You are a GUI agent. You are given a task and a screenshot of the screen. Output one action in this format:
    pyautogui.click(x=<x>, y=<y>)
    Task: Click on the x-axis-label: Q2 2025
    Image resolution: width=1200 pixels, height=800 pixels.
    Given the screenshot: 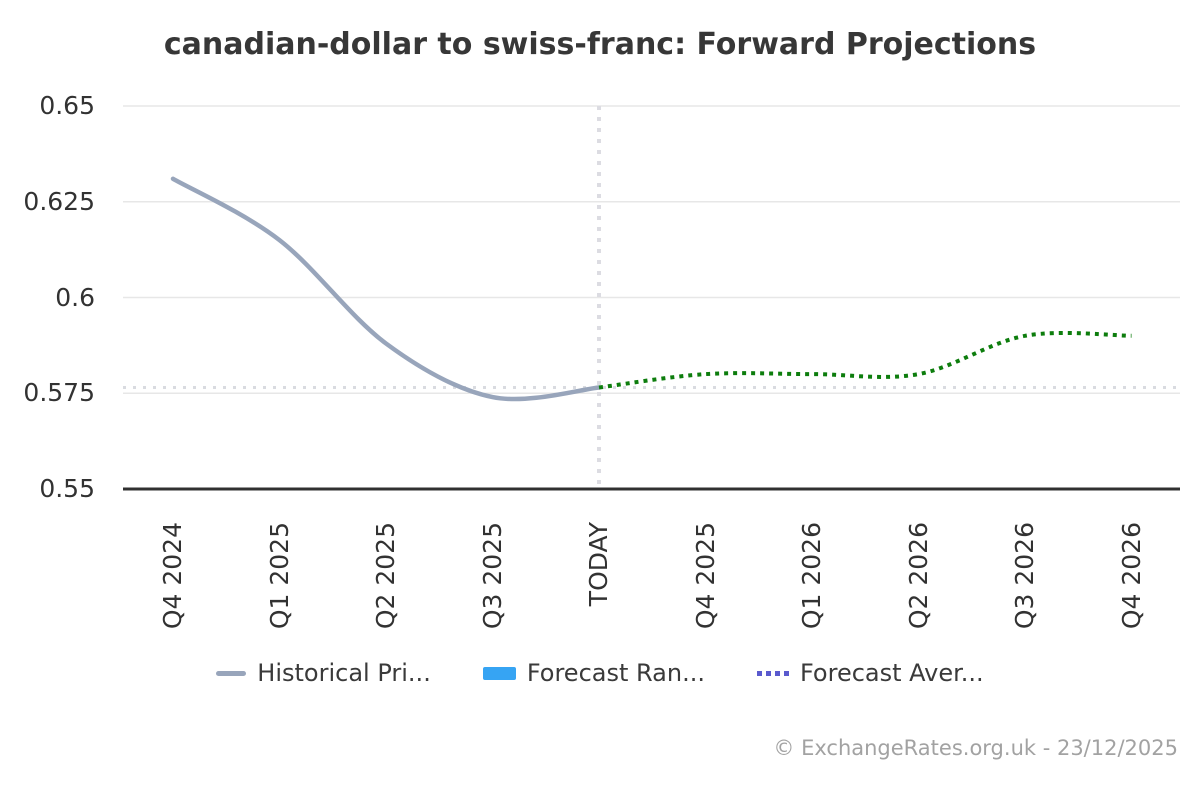 What is the action you would take?
    pyautogui.click(x=385, y=576)
    